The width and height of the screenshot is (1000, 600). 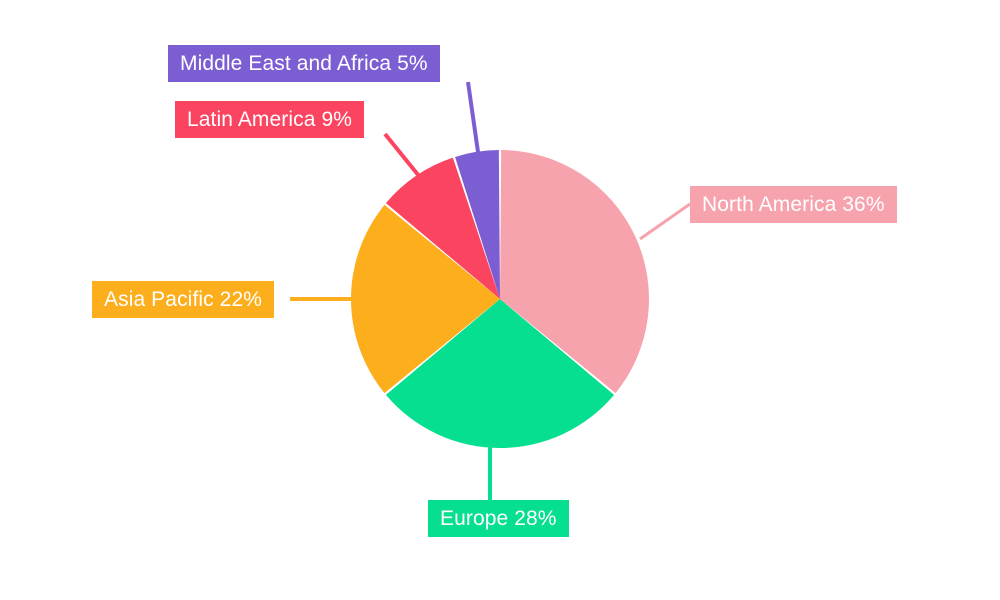 What do you see at coordinates (442, 228) in the screenshot?
I see `pie-slice-latin-america` at bounding box center [442, 228].